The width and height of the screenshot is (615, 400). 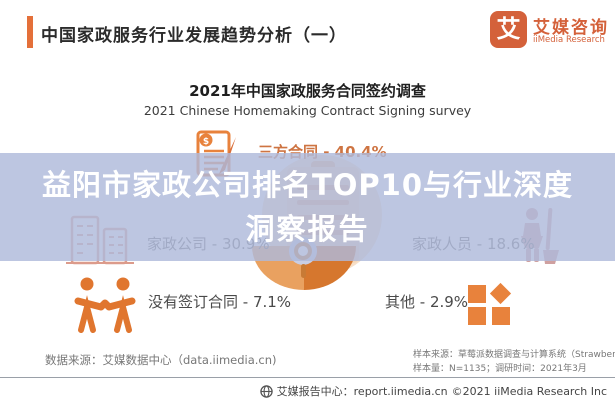 I want to click on sample-source-text: 样本来源：草莓派数据调查与计算系统（Strawberry Pie）, so click(x=514, y=355).